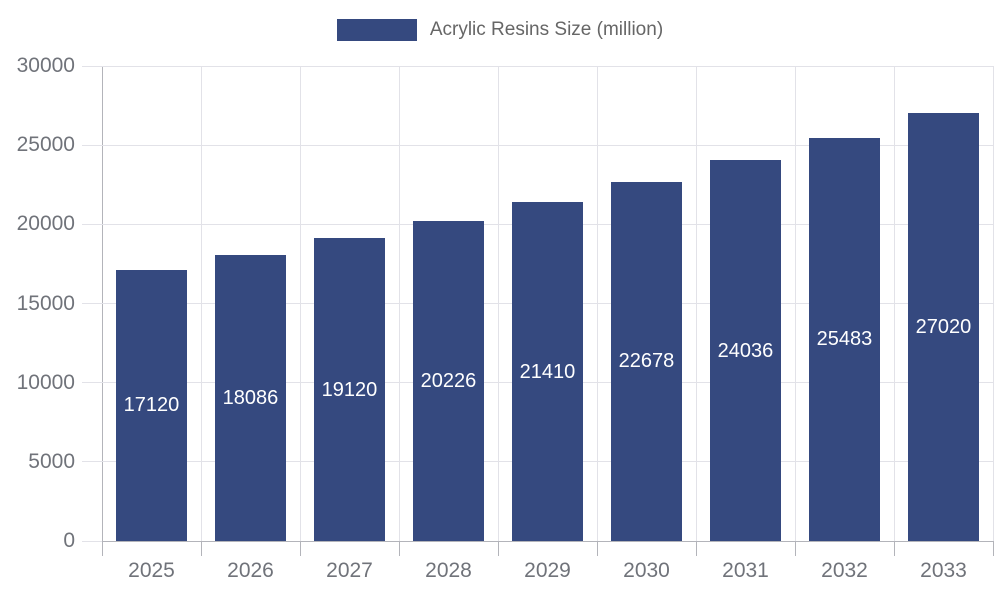  Describe the element at coordinates (45, 65) in the screenshot. I see `y-tick-label: 30000` at that location.